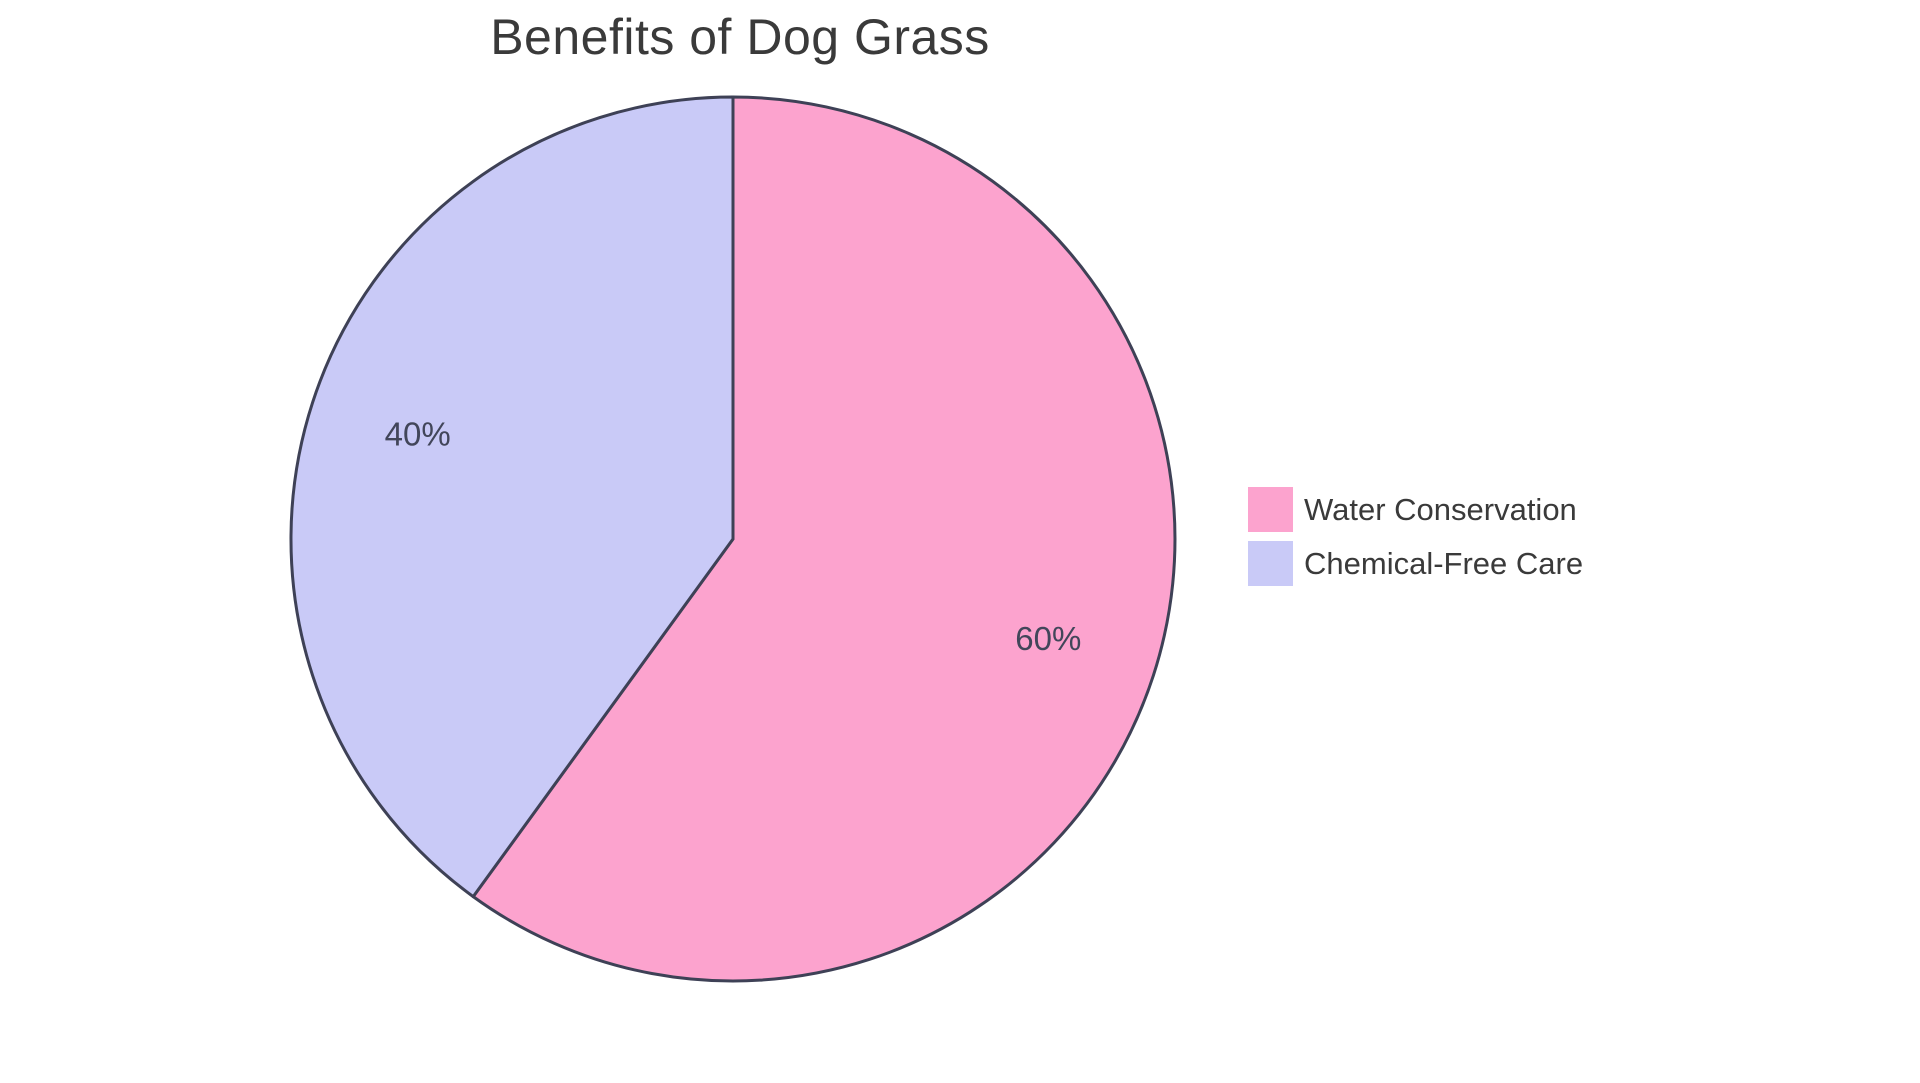  I want to click on legend-swatch-water-conservation, so click(1270, 509).